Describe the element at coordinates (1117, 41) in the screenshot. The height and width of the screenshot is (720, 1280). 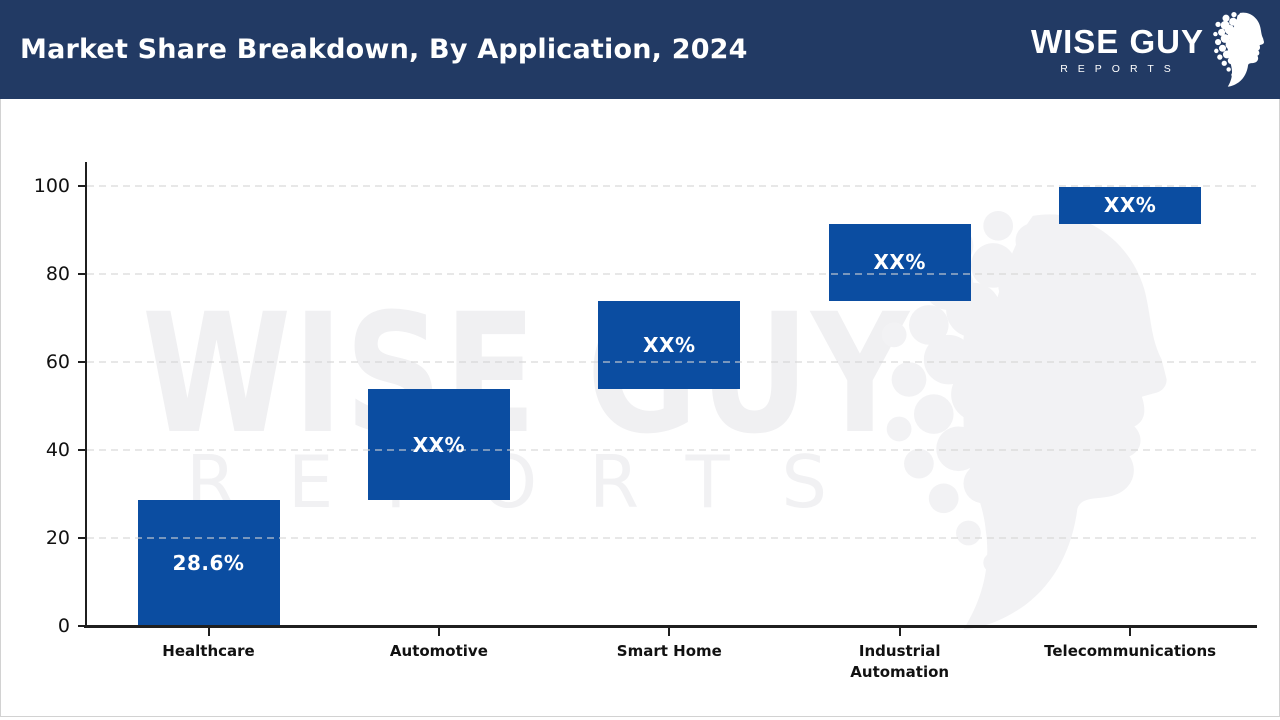
I see `logo-wordmark: WISE GUY` at that location.